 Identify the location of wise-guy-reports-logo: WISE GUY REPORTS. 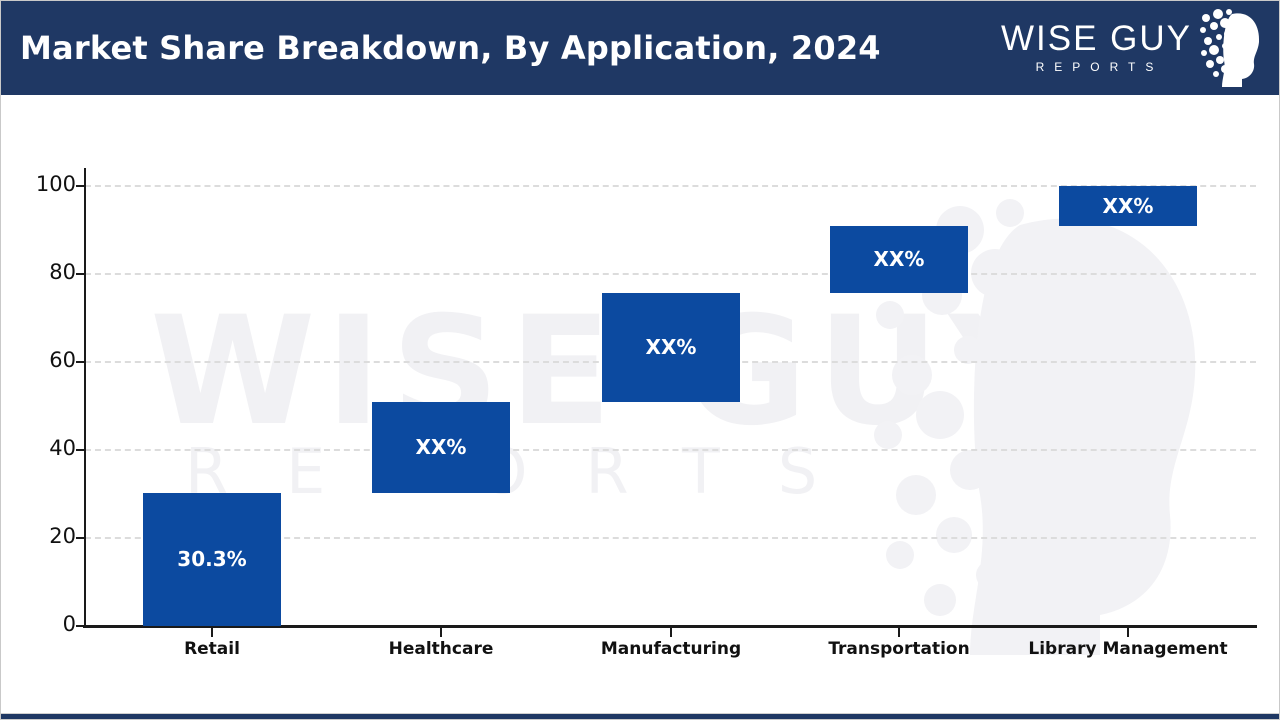
(1131, 48).